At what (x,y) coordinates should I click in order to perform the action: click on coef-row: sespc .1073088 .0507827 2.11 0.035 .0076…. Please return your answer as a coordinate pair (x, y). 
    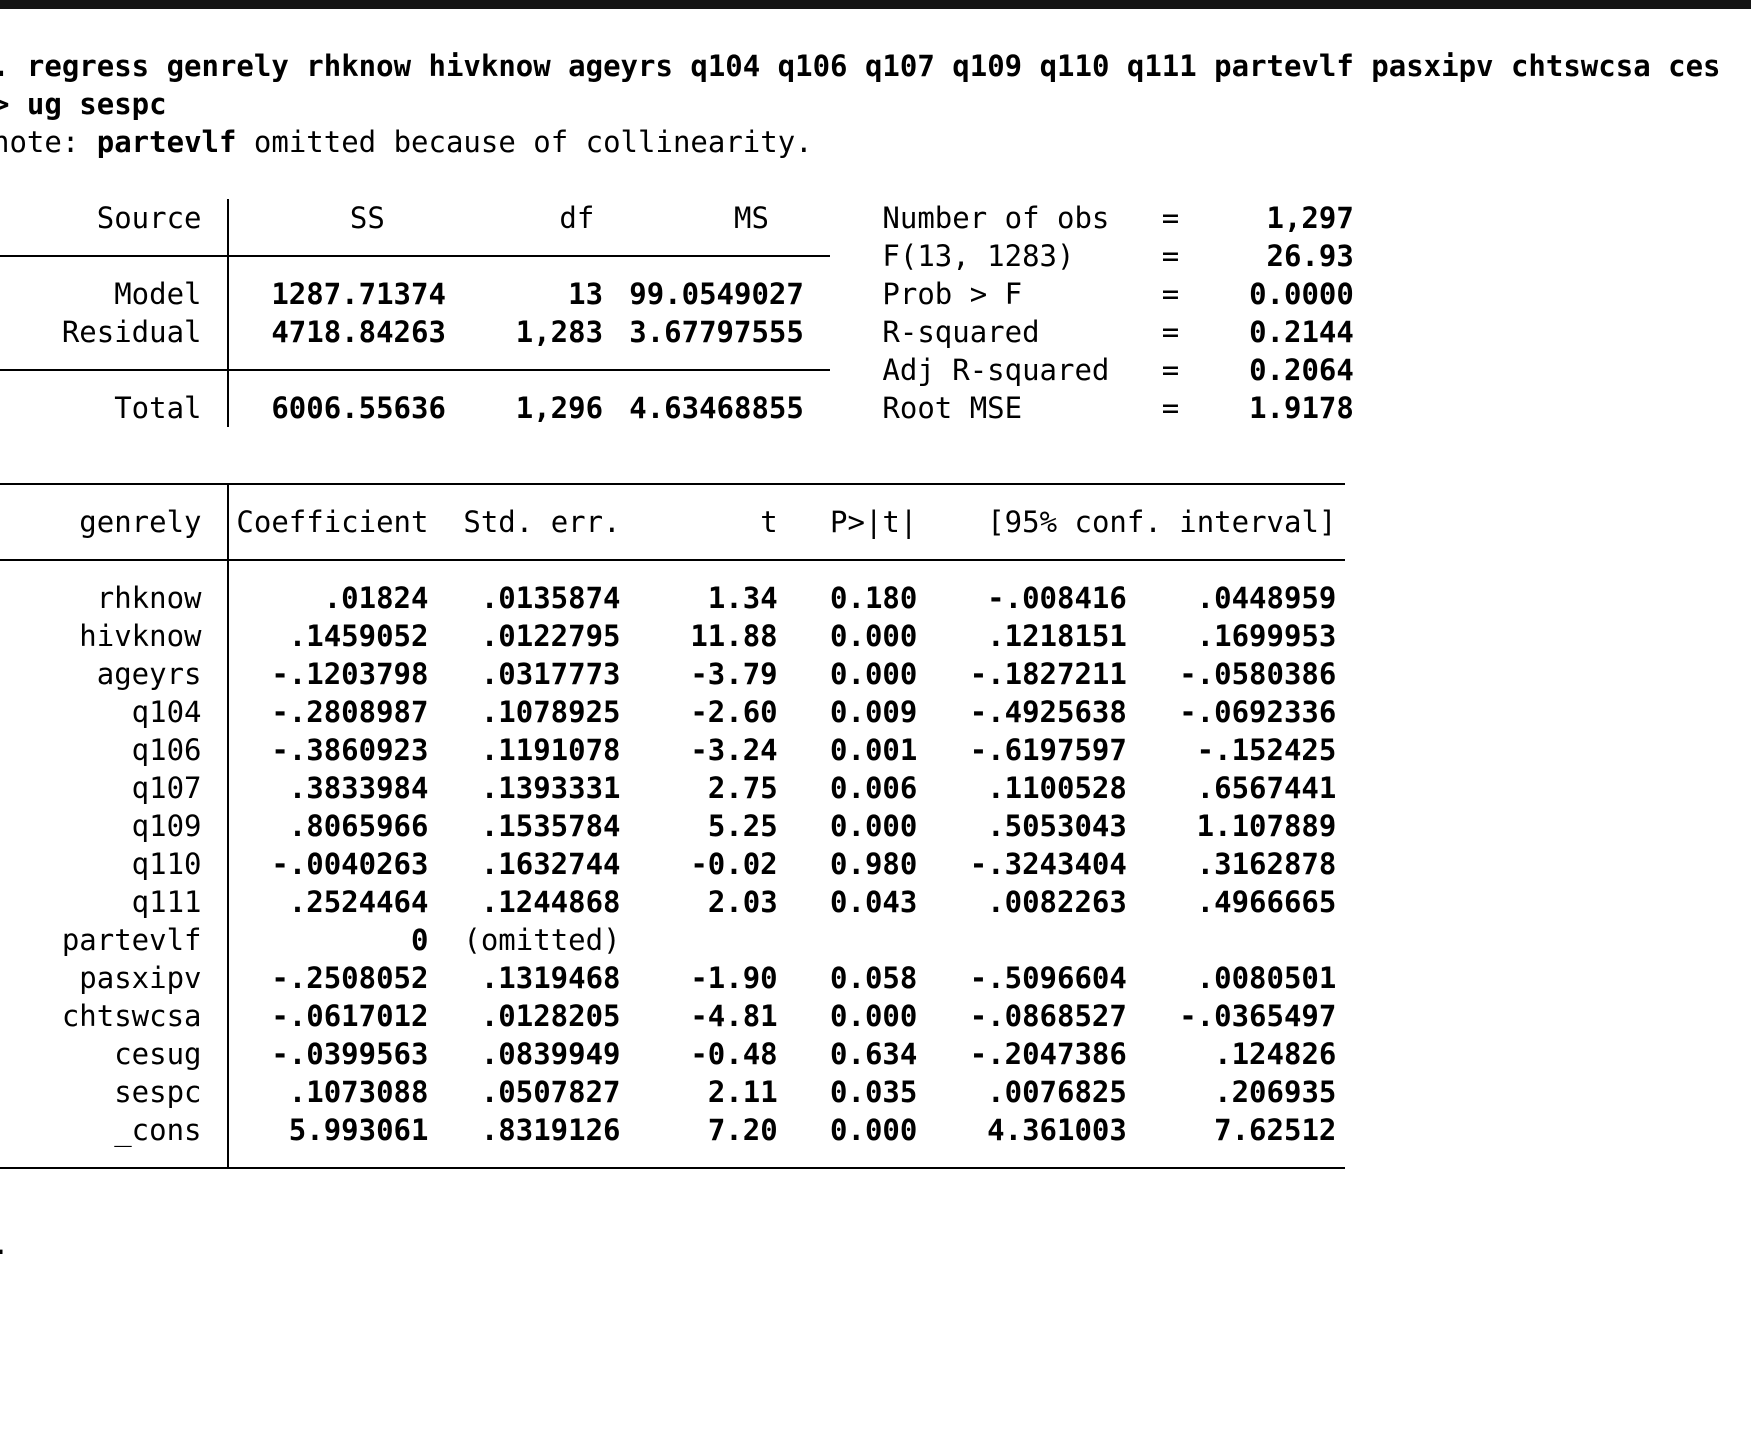
    Looking at the image, I should click on (875, 1092).